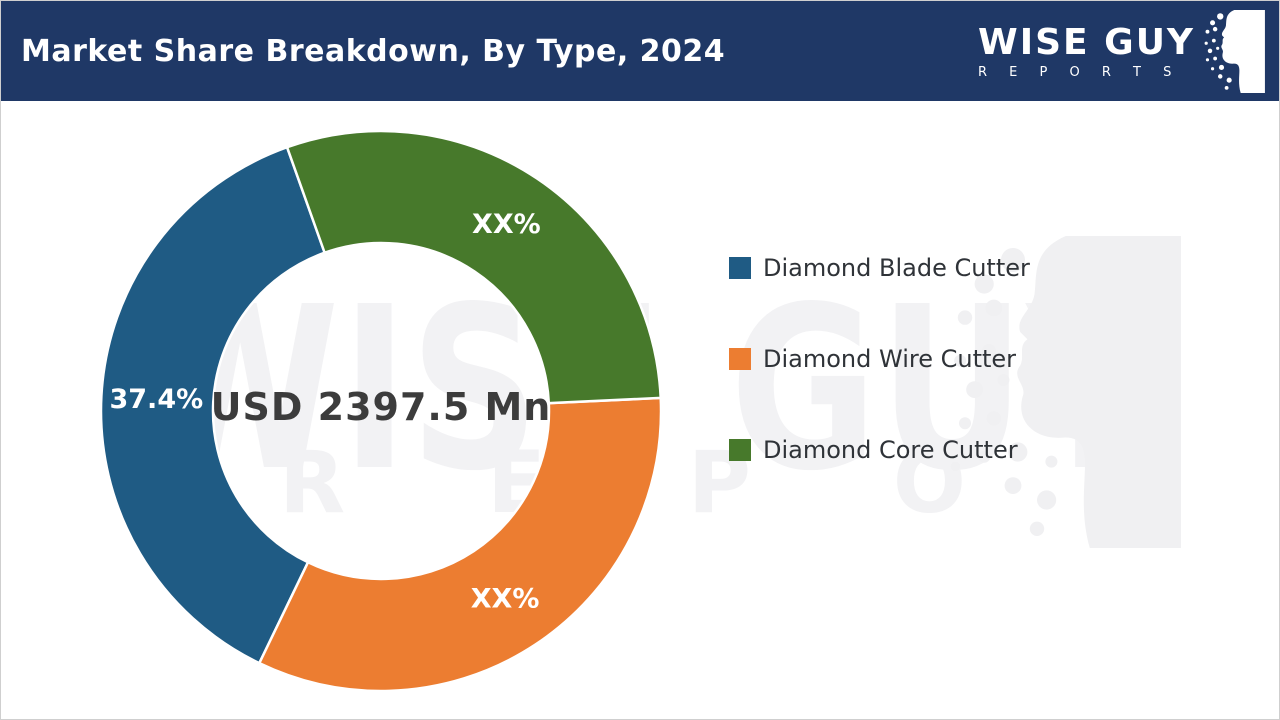 The width and height of the screenshot is (1280, 720). Describe the element at coordinates (474, 267) in the screenshot. I see `pie-segment-diamond-core-cutter` at that location.